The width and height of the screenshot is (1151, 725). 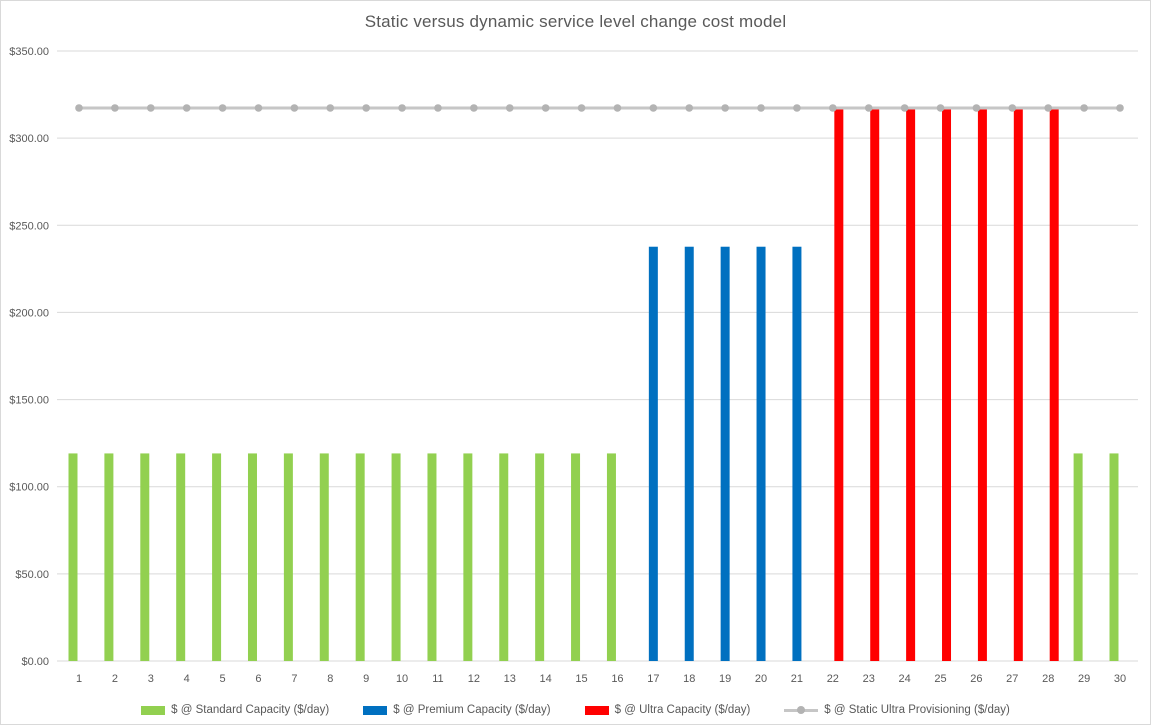 I want to click on x-tick-label: 13, so click(x=510, y=679).